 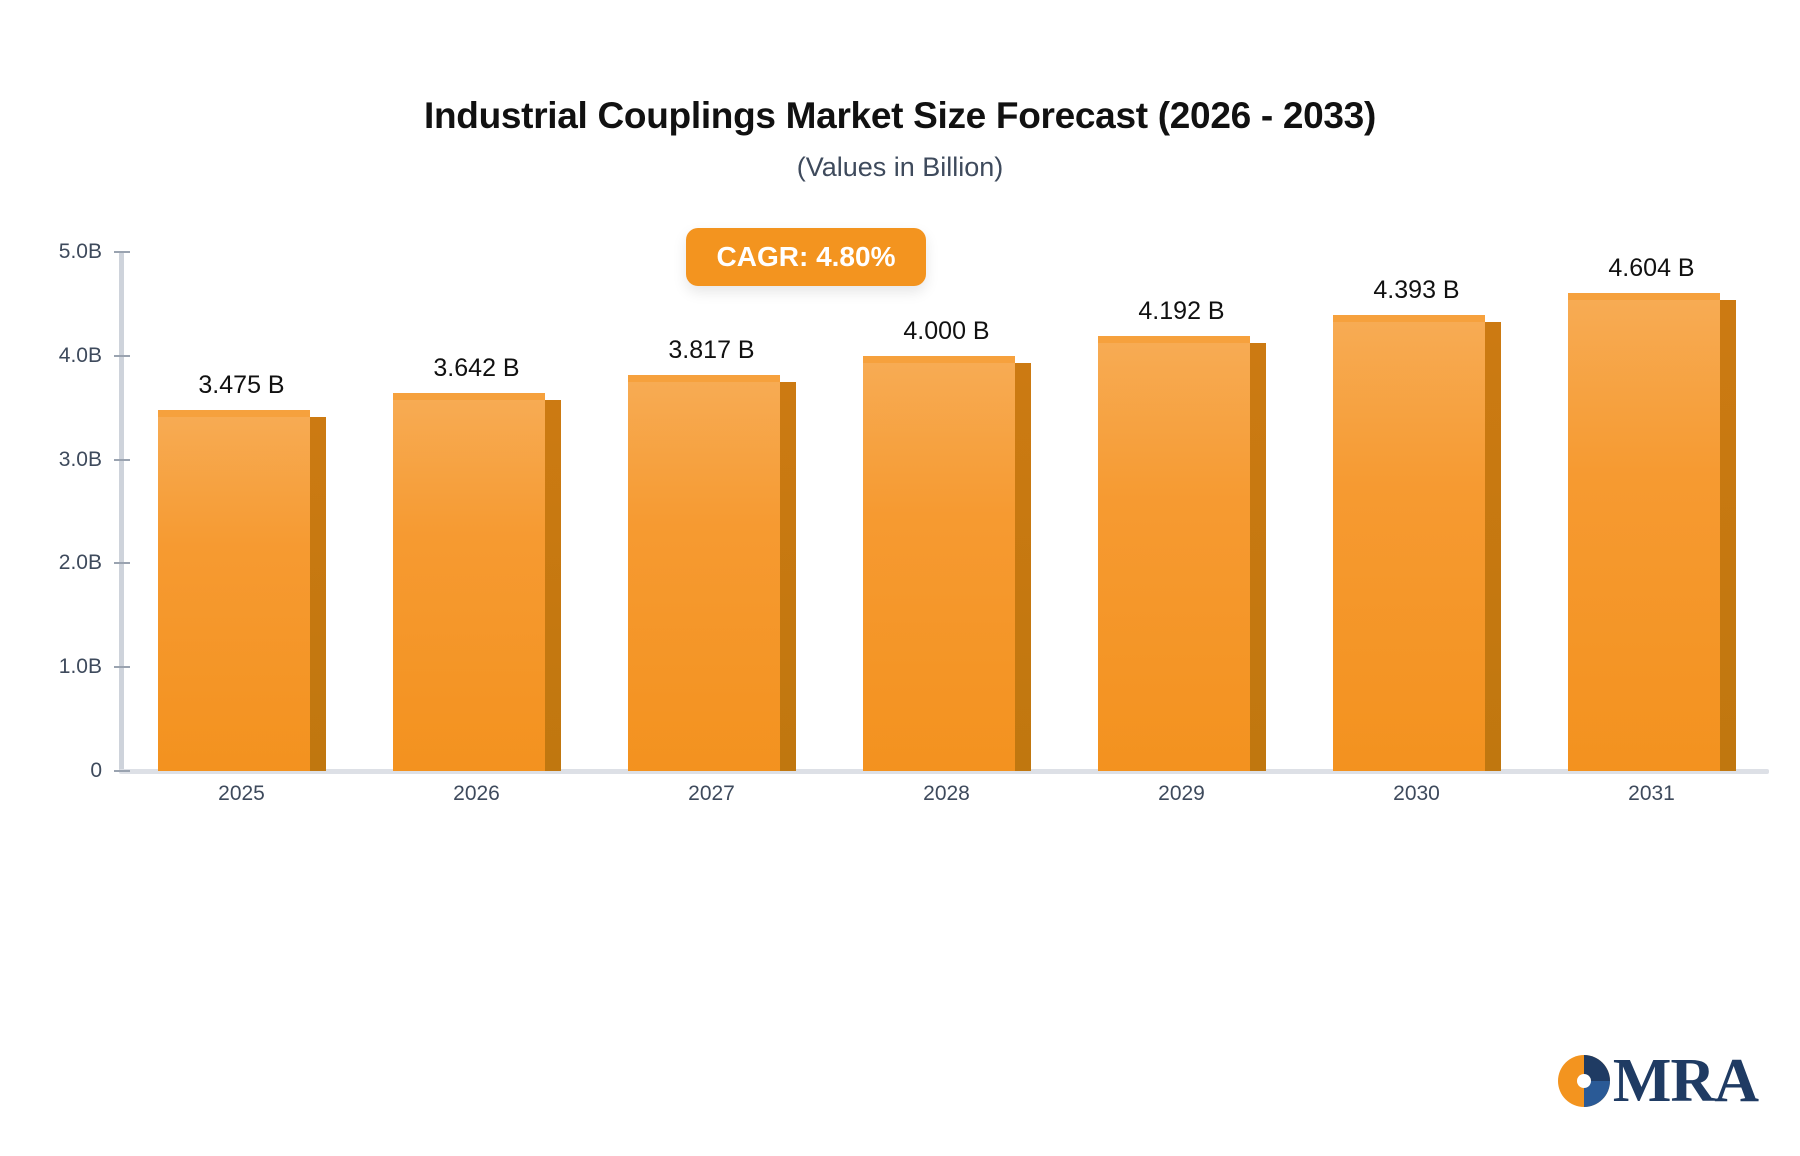 I want to click on bar-slot: 4.000 B, so click(x=946, y=511).